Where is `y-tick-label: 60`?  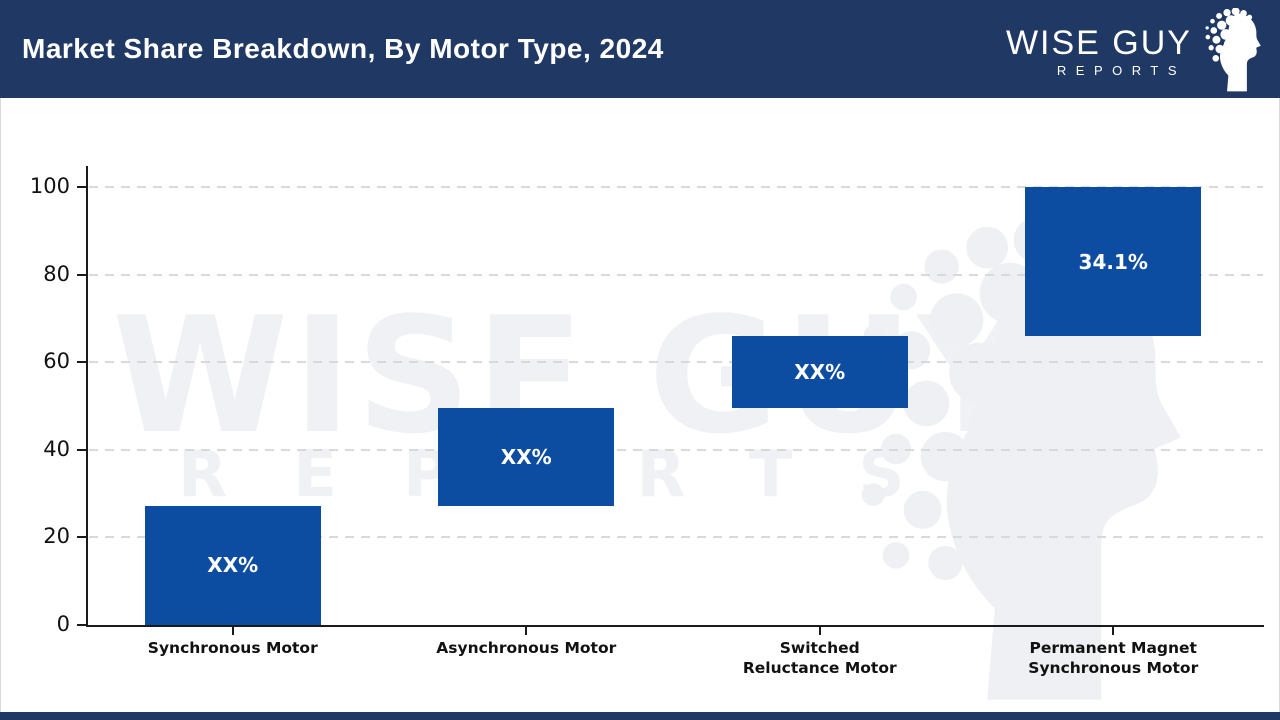 y-tick-label: 60 is located at coordinates (56, 361).